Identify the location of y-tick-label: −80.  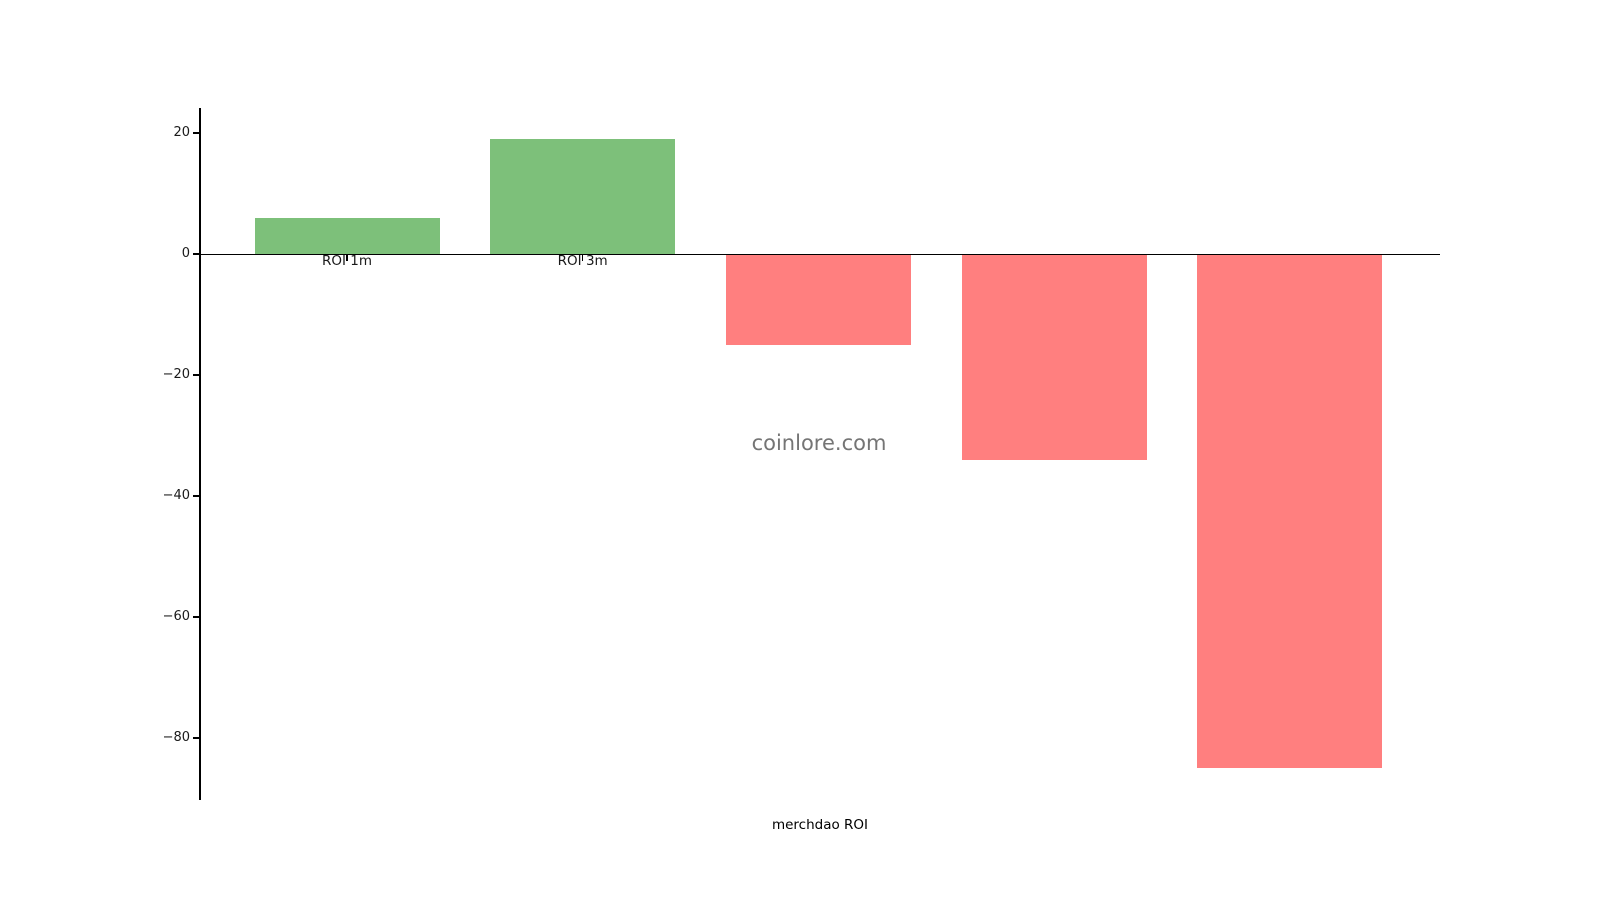
(176, 737).